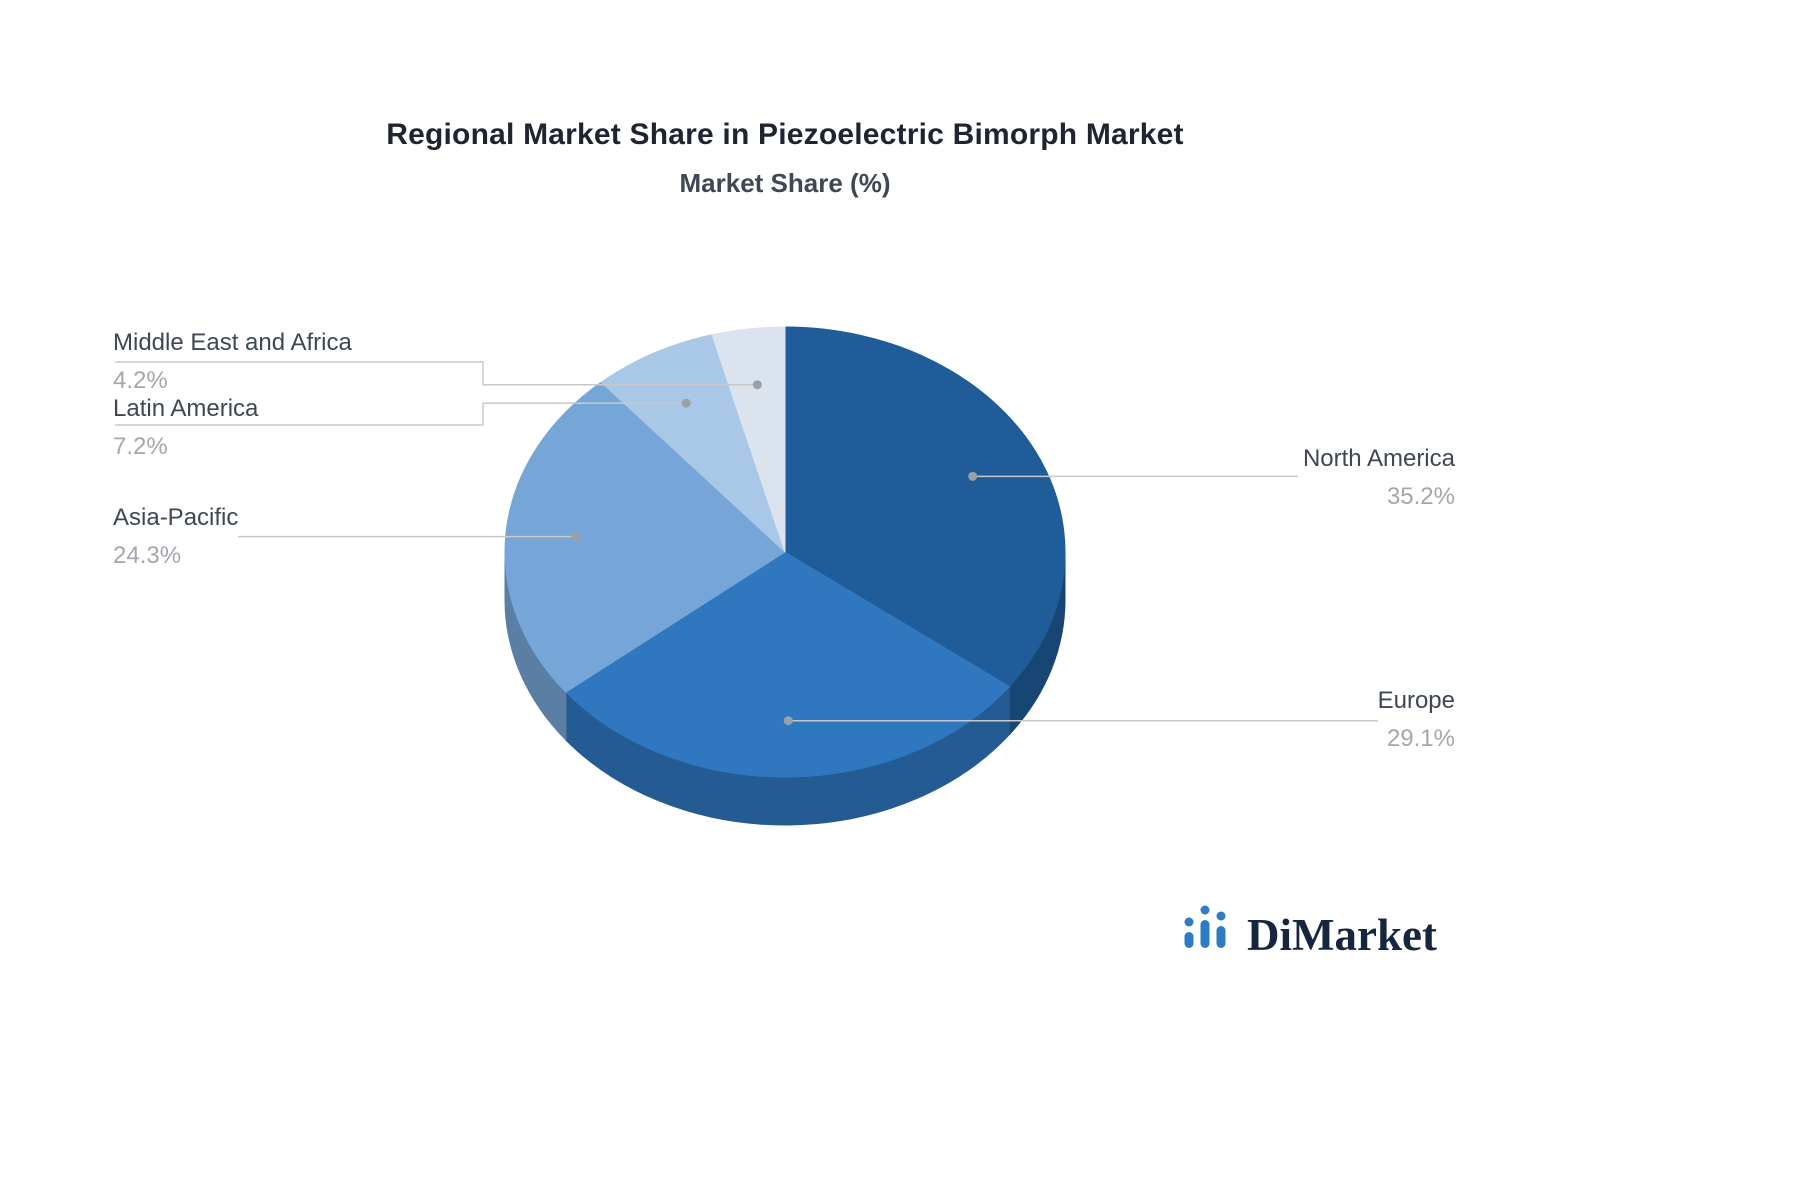  Describe the element at coordinates (185, 428) in the screenshot. I see `callout-latin-america: Latin America 7.2%` at that location.